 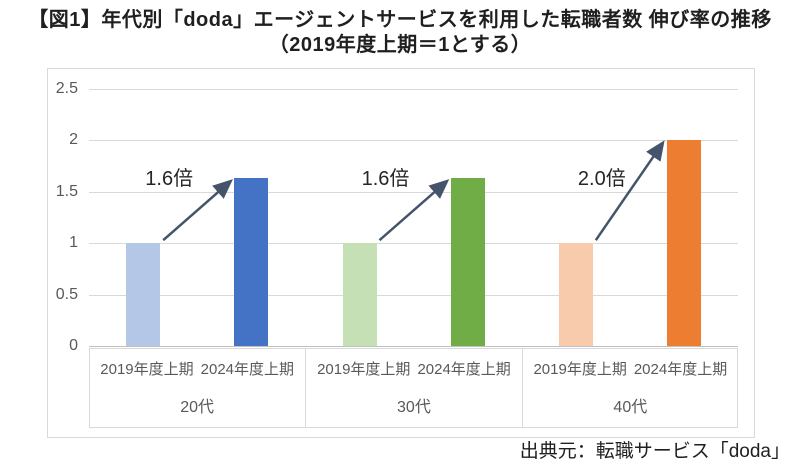 I want to click on category-axis-box, so click(x=413, y=388).